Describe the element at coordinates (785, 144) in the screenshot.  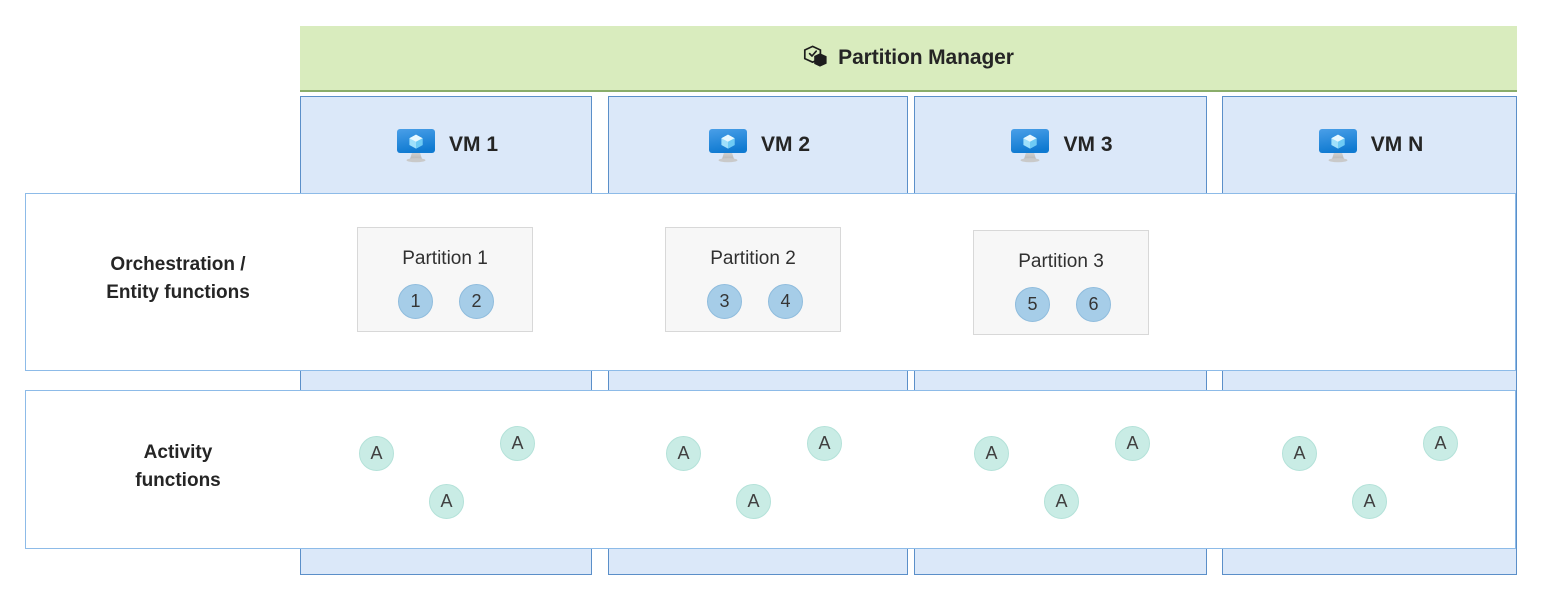
I see `vm-label-vm-2: VM 2` at that location.